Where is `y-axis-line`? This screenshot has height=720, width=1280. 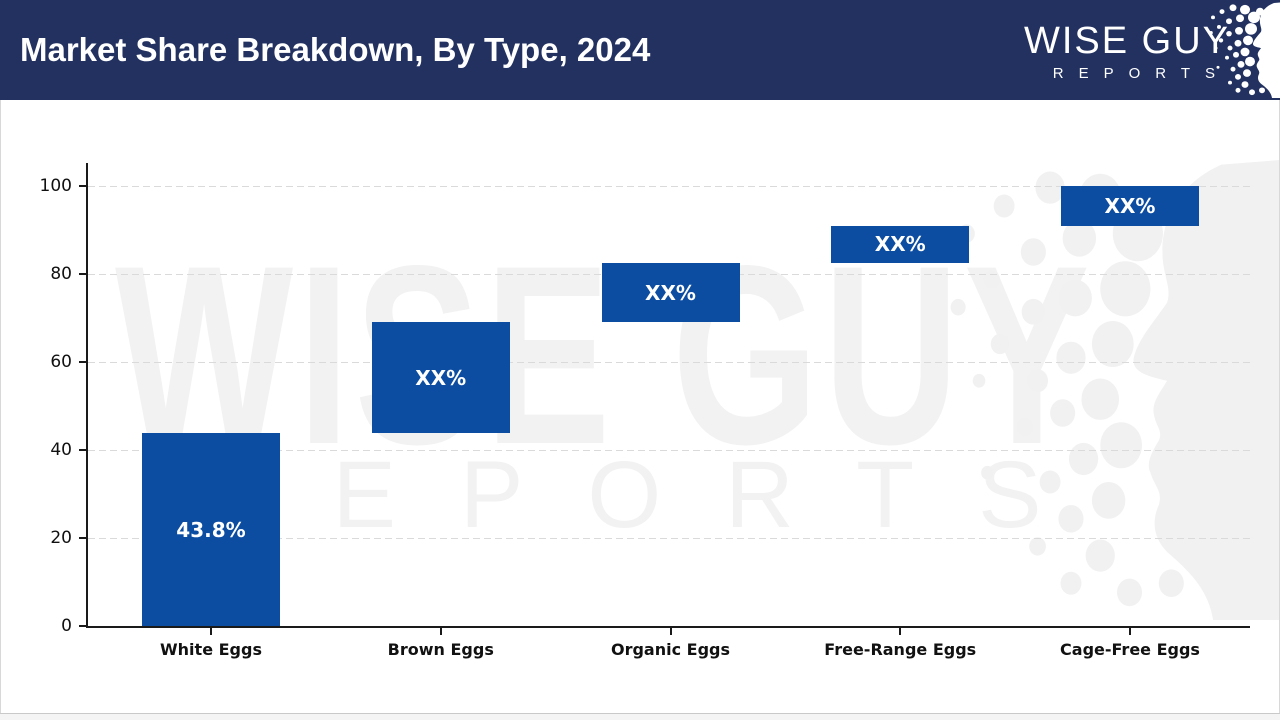
y-axis-line is located at coordinates (87, 395).